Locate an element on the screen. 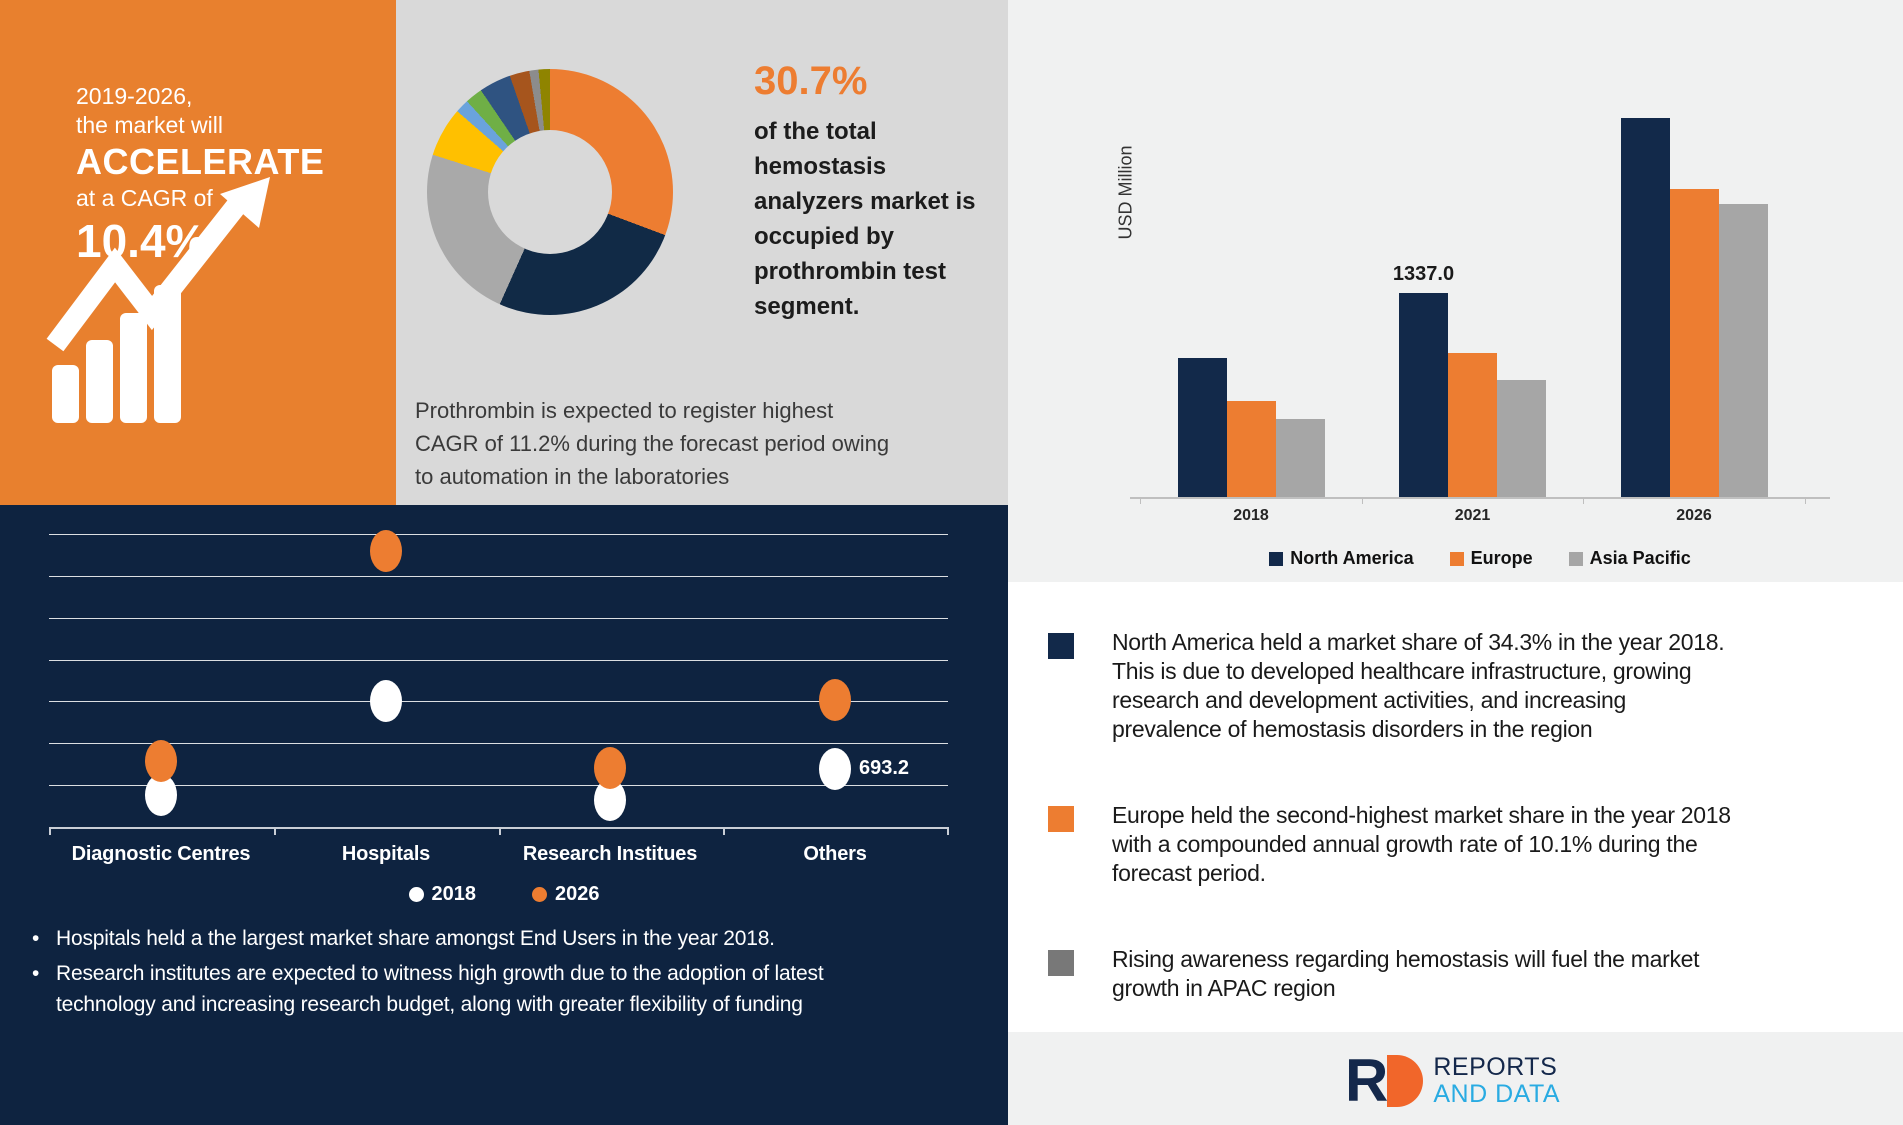 The width and height of the screenshot is (1903, 1125). category-label: Diagnostic Centres is located at coordinates (161, 854).